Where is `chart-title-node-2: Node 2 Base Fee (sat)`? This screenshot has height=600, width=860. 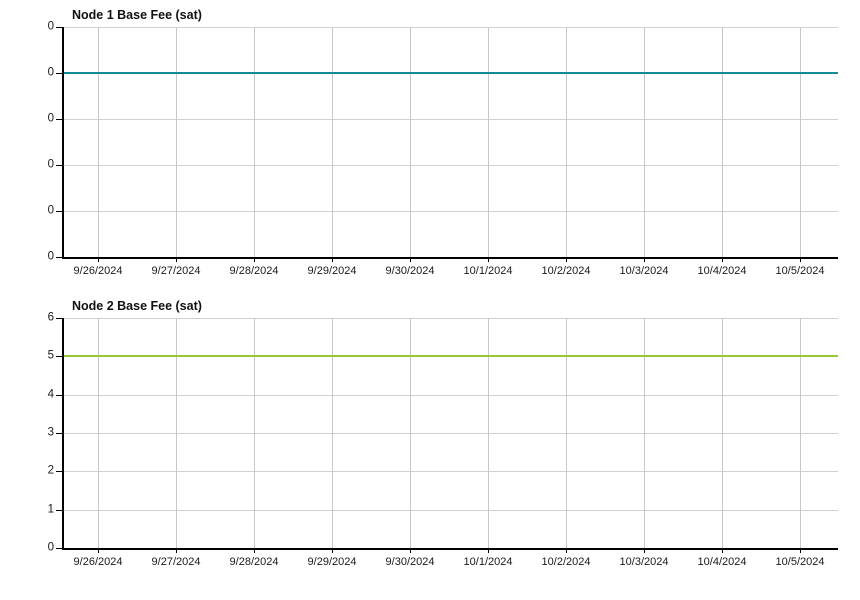
chart-title-node-2: Node 2 Base Fee (sat) is located at coordinates (137, 306).